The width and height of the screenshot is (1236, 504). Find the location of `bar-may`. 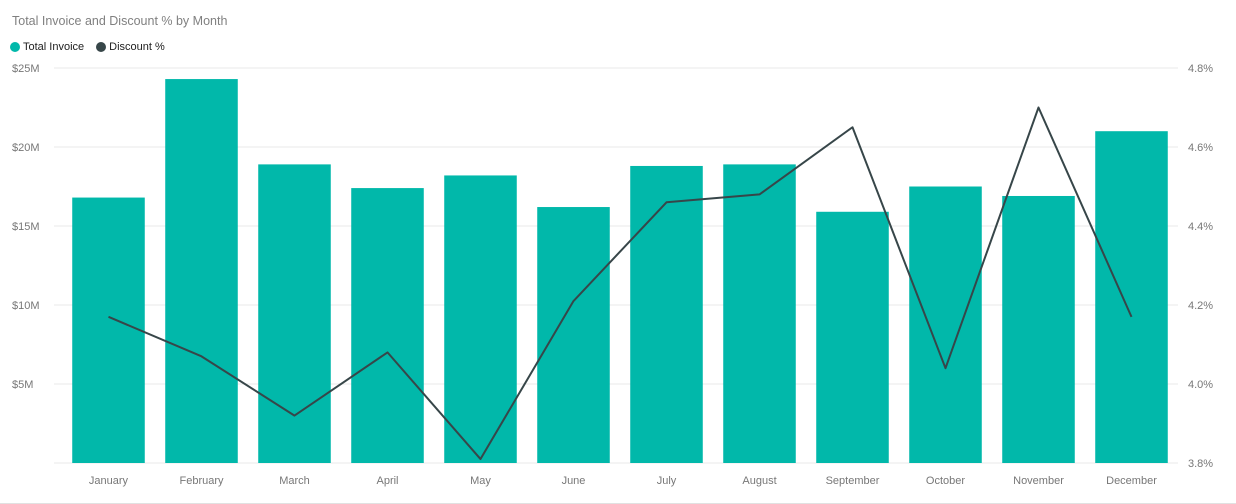

bar-may is located at coordinates (480, 319).